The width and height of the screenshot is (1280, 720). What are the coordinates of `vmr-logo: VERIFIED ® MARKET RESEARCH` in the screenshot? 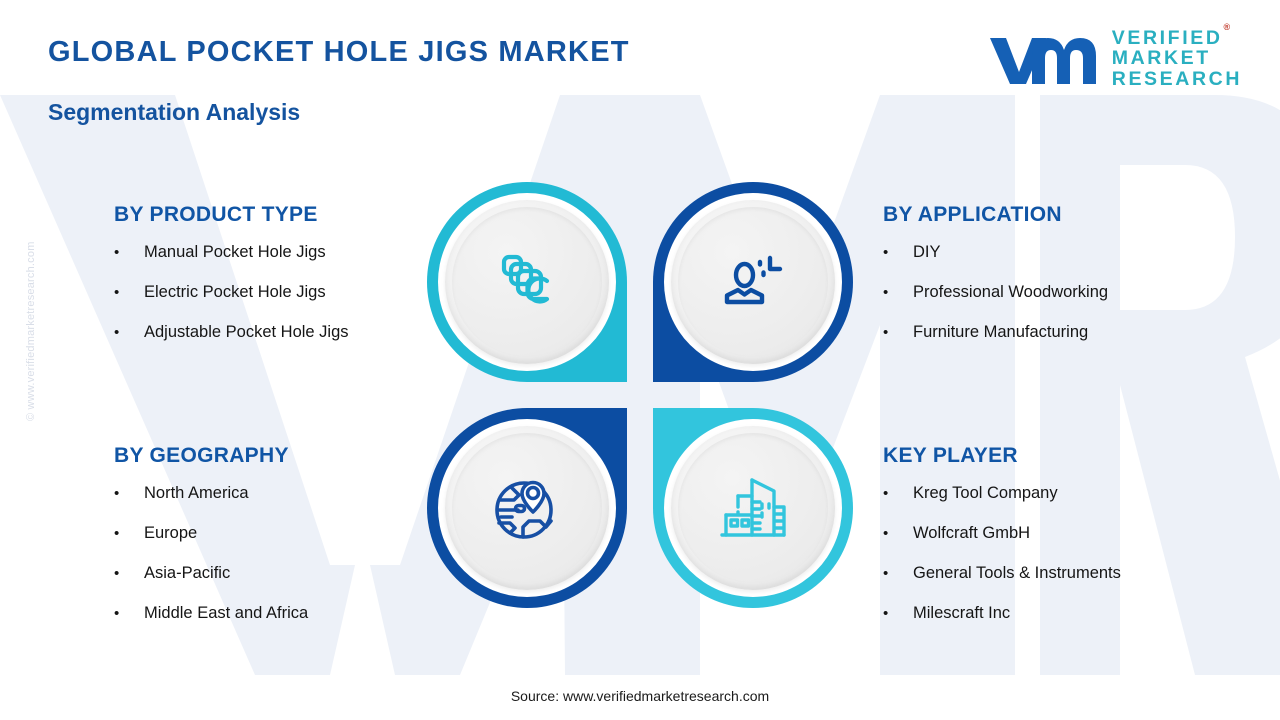 It's located at (1114, 56).